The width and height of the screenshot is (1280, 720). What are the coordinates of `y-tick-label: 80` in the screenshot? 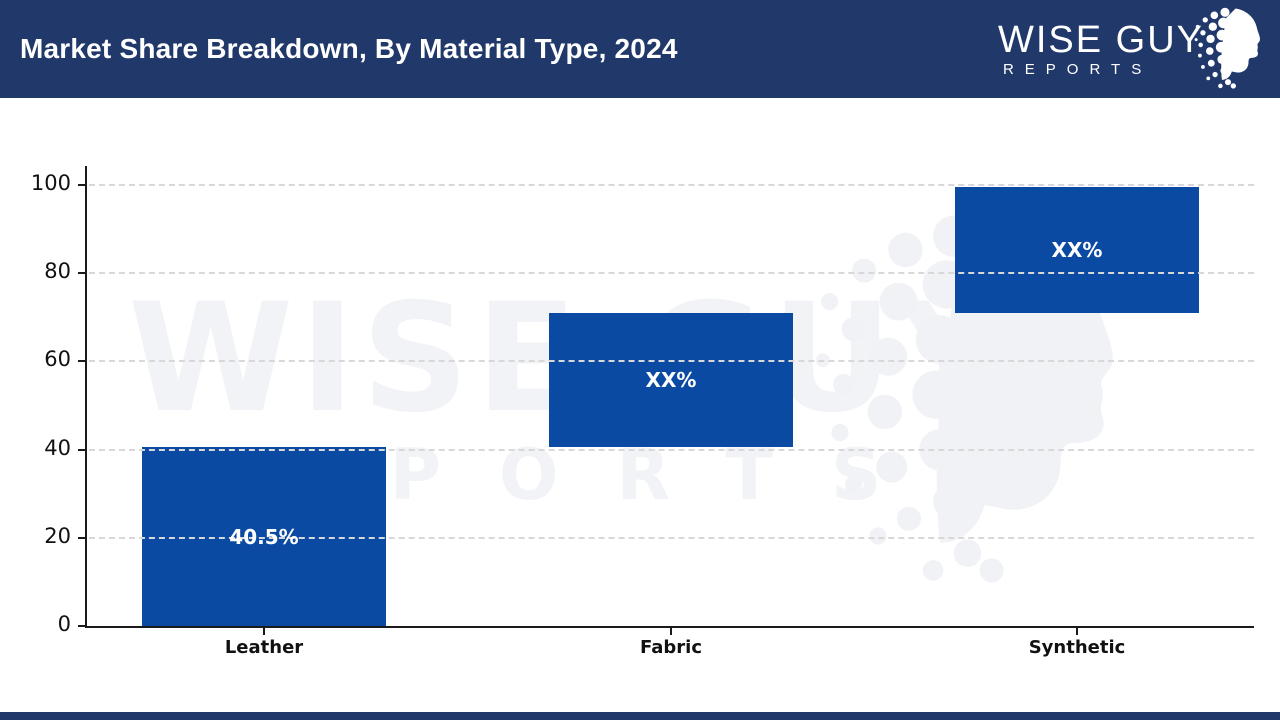 It's located at (57, 271).